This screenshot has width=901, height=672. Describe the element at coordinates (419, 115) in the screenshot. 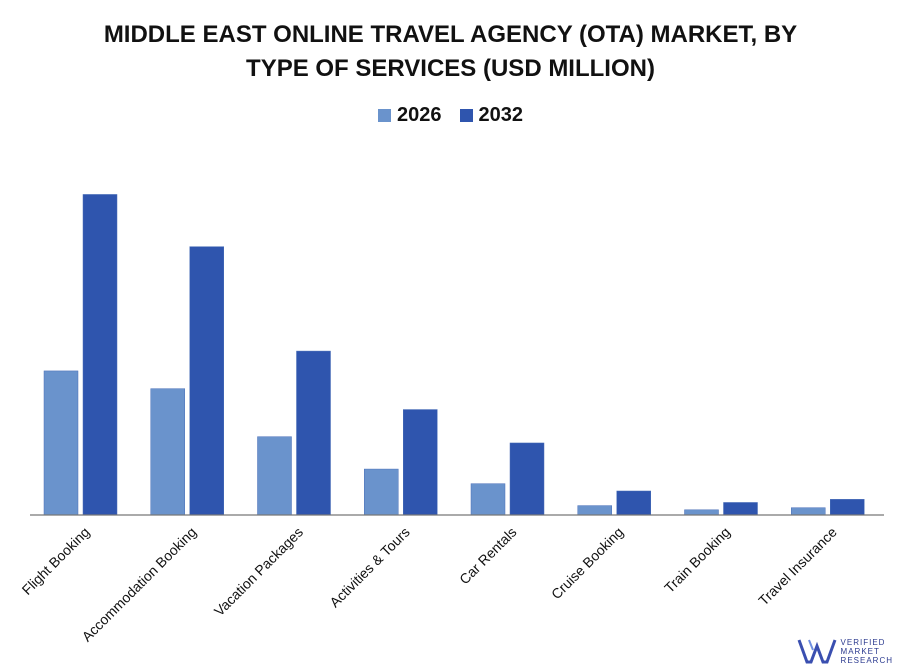

I see `legend-label-2026: 2026` at that location.